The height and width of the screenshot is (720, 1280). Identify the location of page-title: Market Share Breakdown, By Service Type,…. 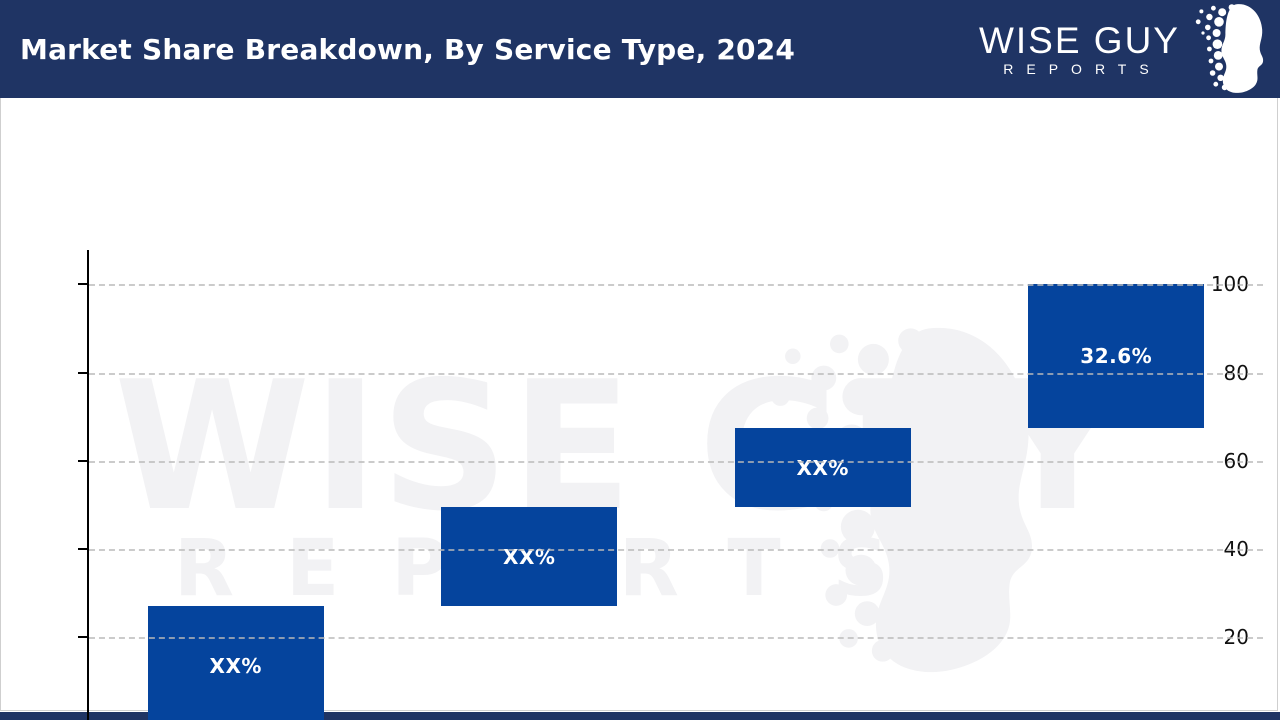
(408, 49).